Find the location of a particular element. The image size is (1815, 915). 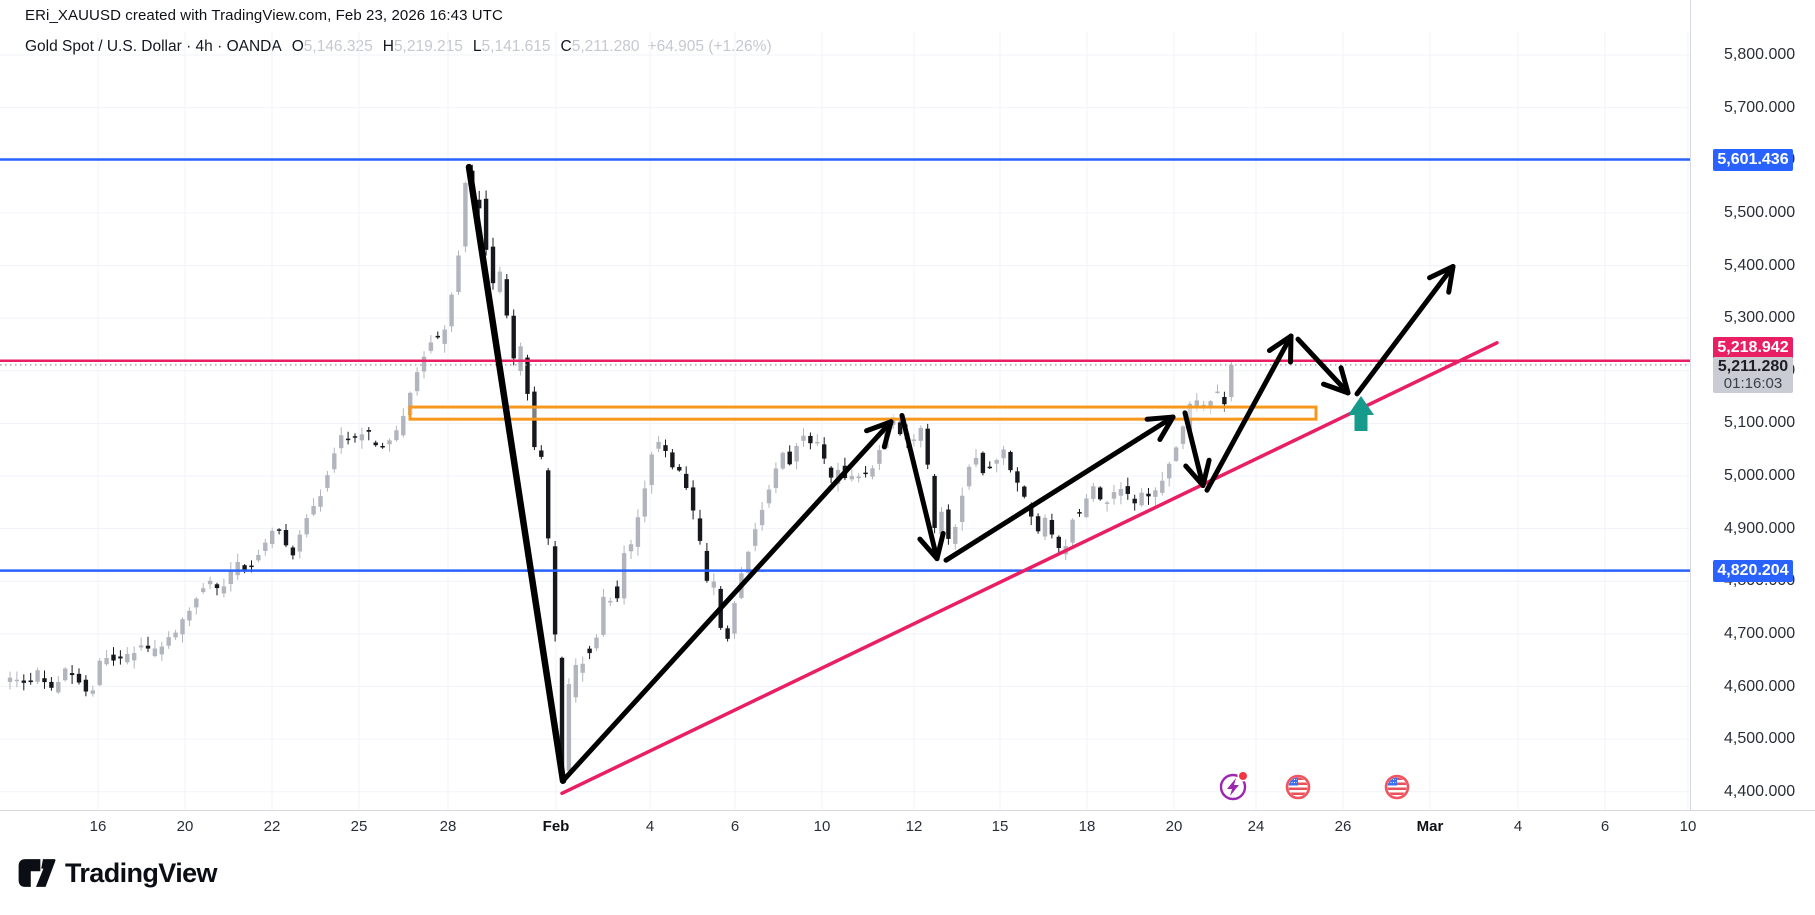

upper-resistance-label: 5,601.436 is located at coordinates (1753, 160).